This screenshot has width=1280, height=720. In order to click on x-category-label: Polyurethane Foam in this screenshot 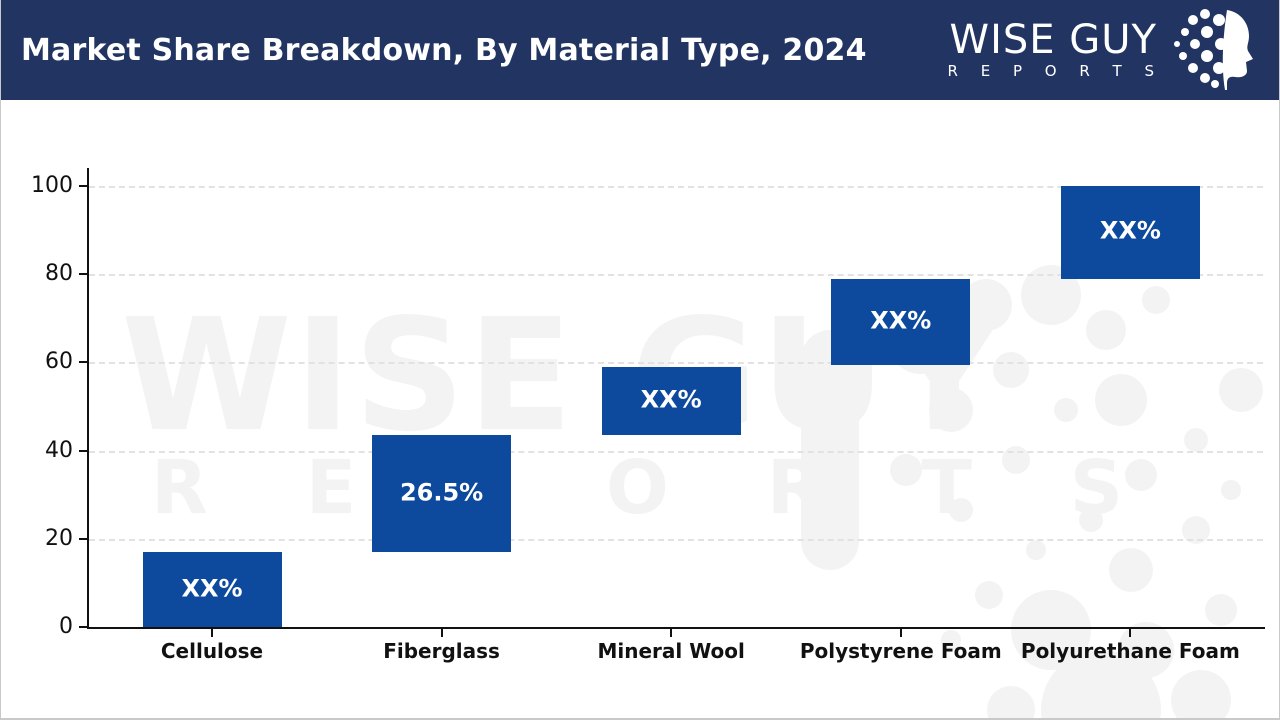, I will do `click(1130, 651)`.